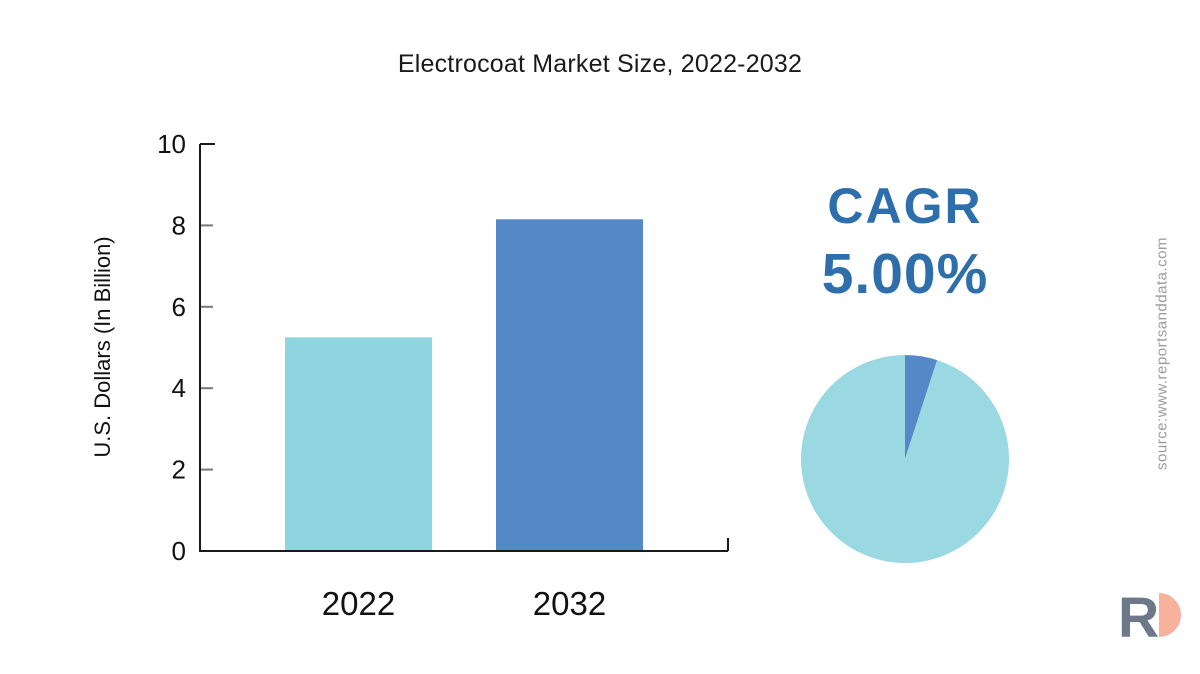 The width and height of the screenshot is (1200, 674). I want to click on x-category-label-2022: 2022, so click(358, 603).